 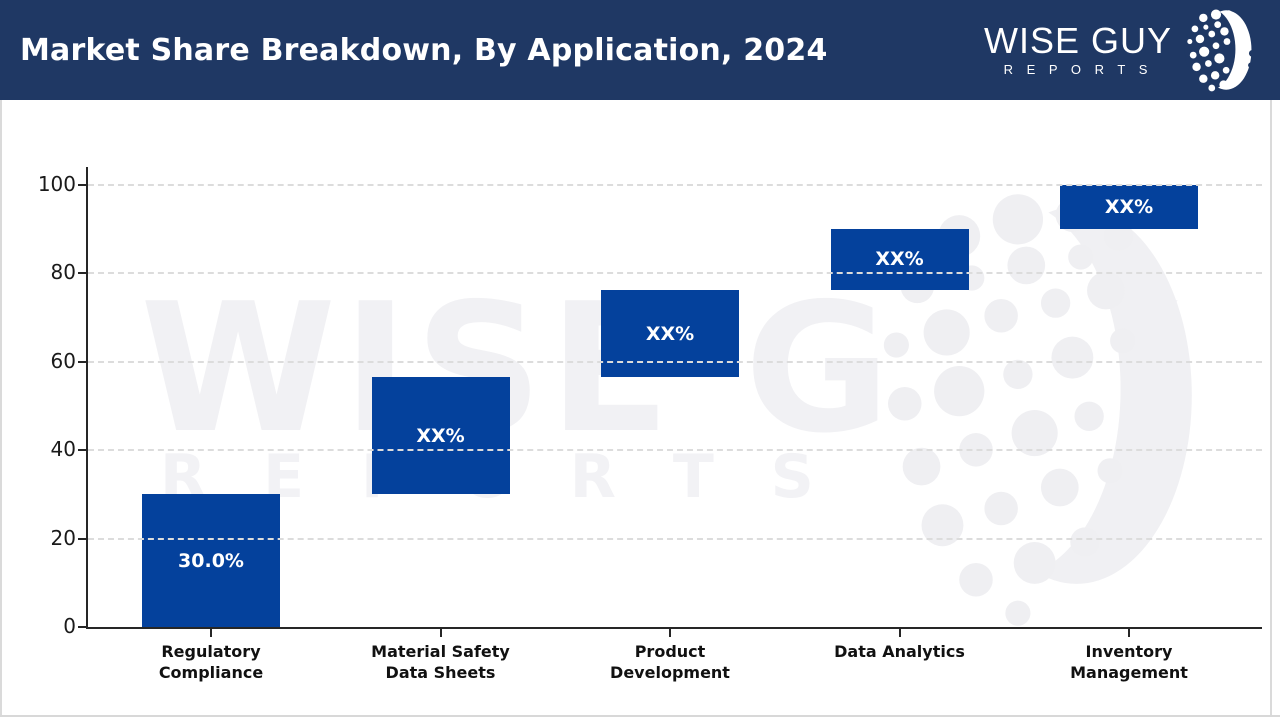 What do you see at coordinates (675, 185) in the screenshot?
I see `gridline-y100` at bounding box center [675, 185].